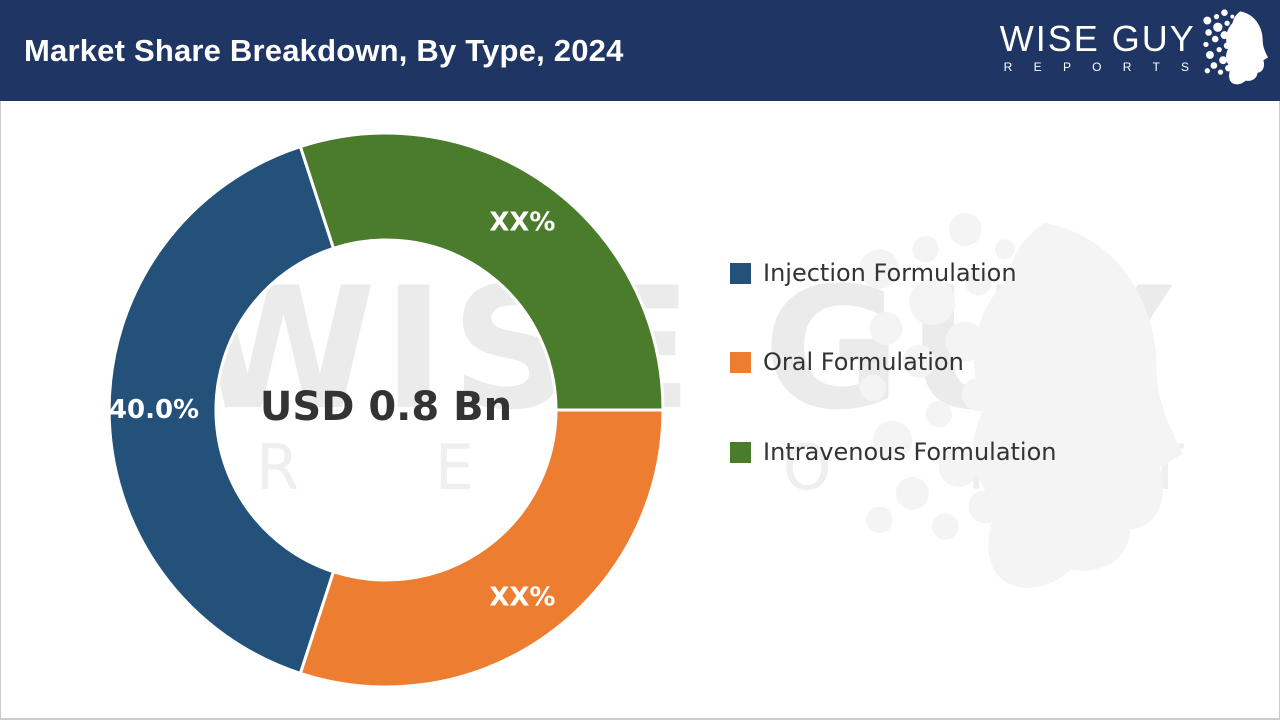 The height and width of the screenshot is (720, 1280). I want to click on logo-title: WISE GUY, so click(1097, 38).